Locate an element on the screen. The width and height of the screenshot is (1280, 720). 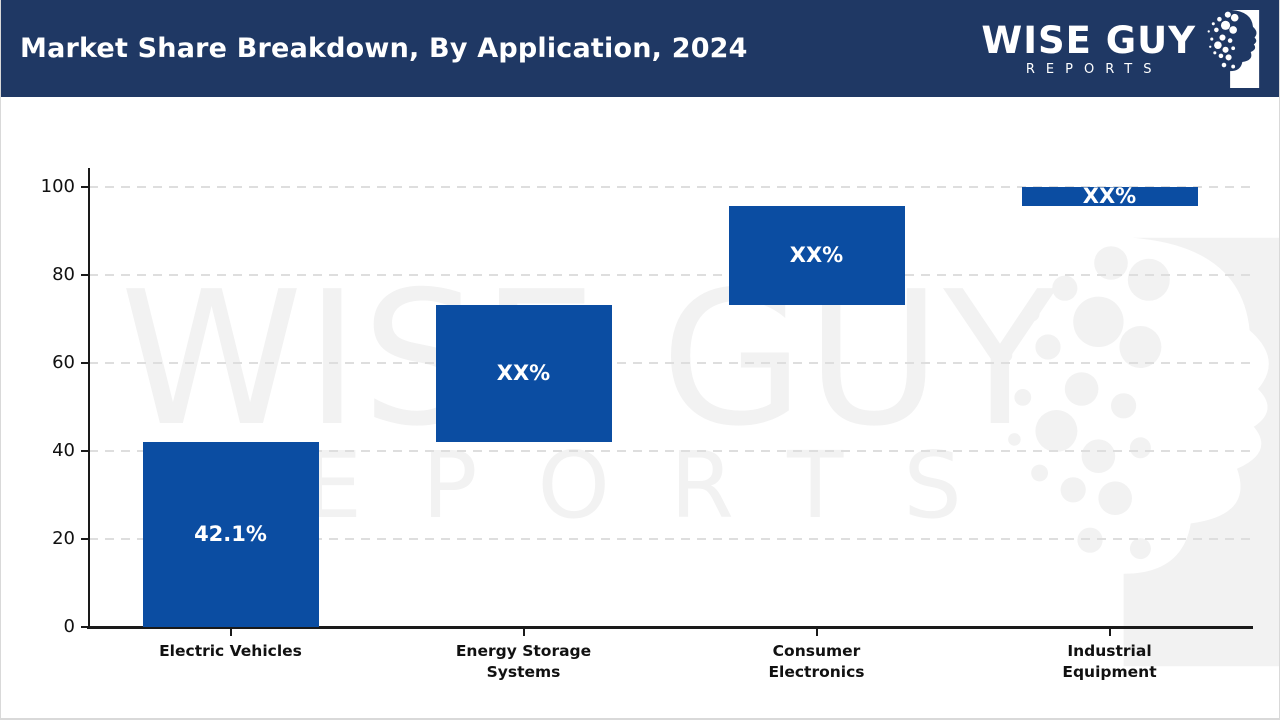
y-axis-tick-label: 60 is located at coordinates (63, 362).